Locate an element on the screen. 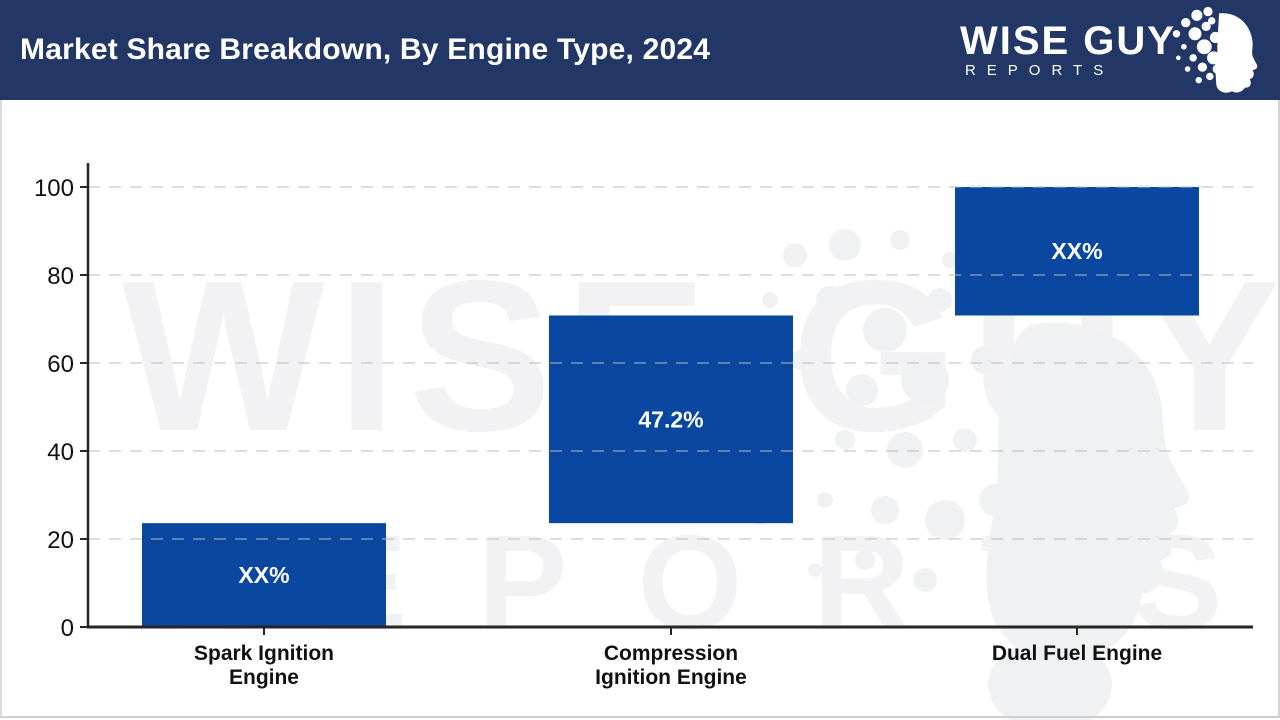  wiseguy-face-icon is located at coordinates (1215, 49).